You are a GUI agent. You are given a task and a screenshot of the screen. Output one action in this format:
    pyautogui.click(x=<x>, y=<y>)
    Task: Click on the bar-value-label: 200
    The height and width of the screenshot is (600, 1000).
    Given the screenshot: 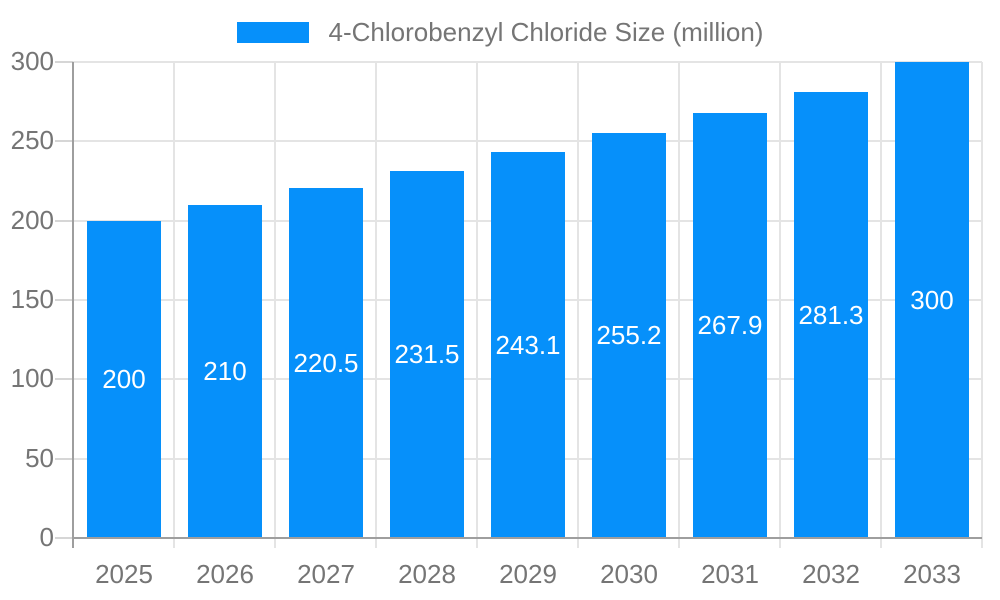 What is the action you would take?
    pyautogui.click(x=124, y=379)
    